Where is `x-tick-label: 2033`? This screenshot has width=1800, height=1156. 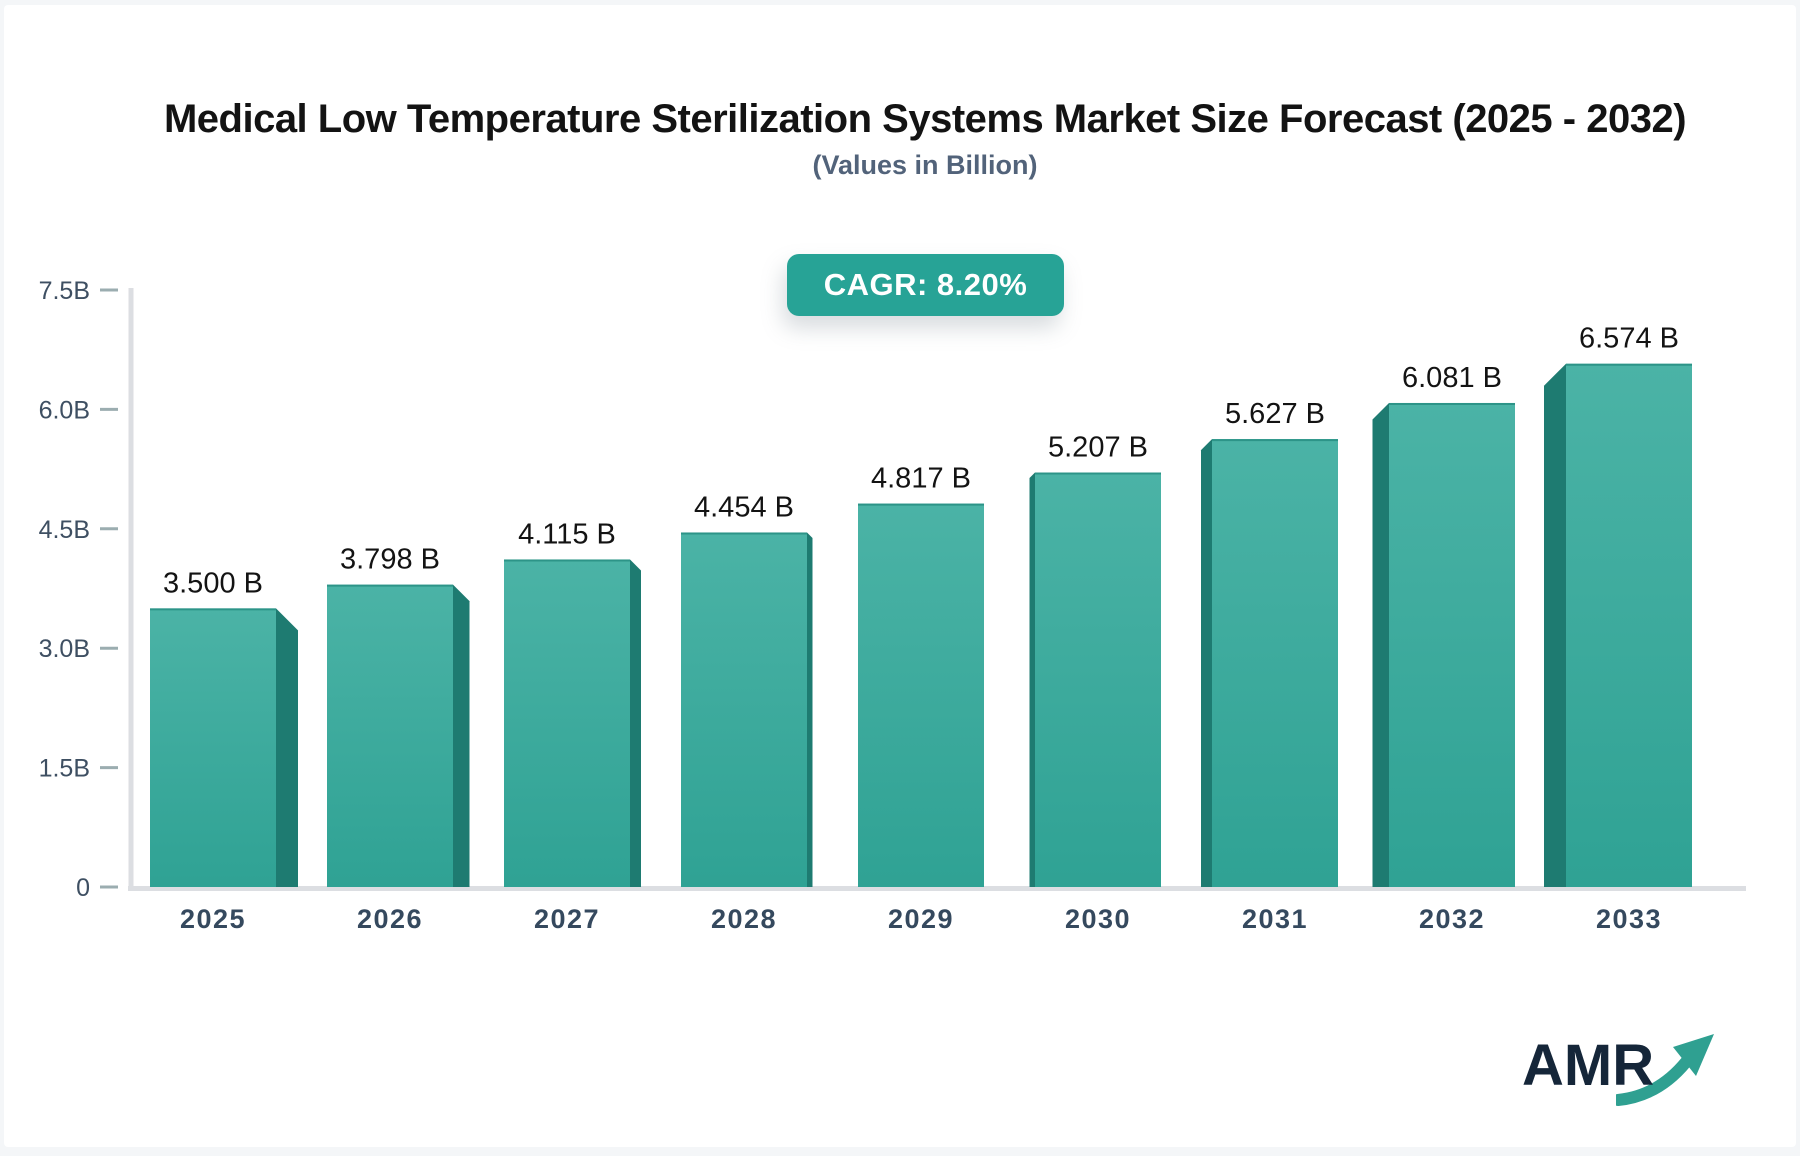 x-tick-label: 2033 is located at coordinates (1629, 919).